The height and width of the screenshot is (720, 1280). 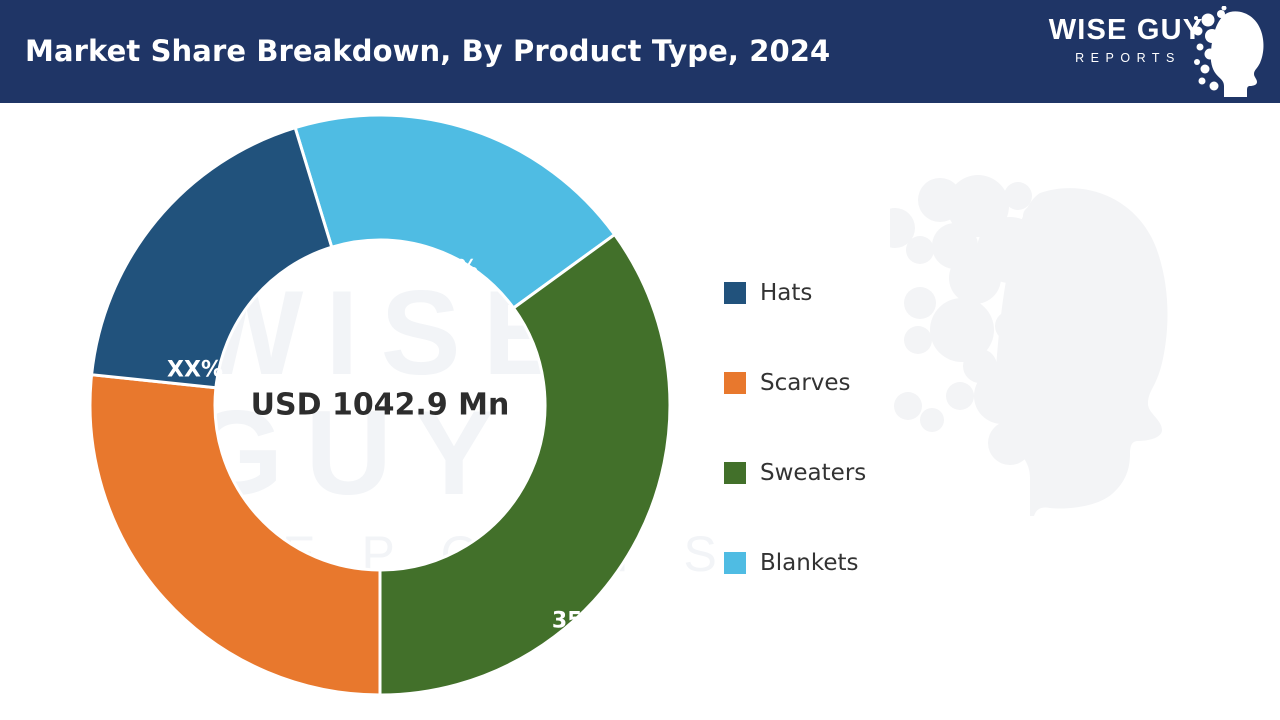 I want to click on legend-swatch-scarves, so click(x=735, y=383).